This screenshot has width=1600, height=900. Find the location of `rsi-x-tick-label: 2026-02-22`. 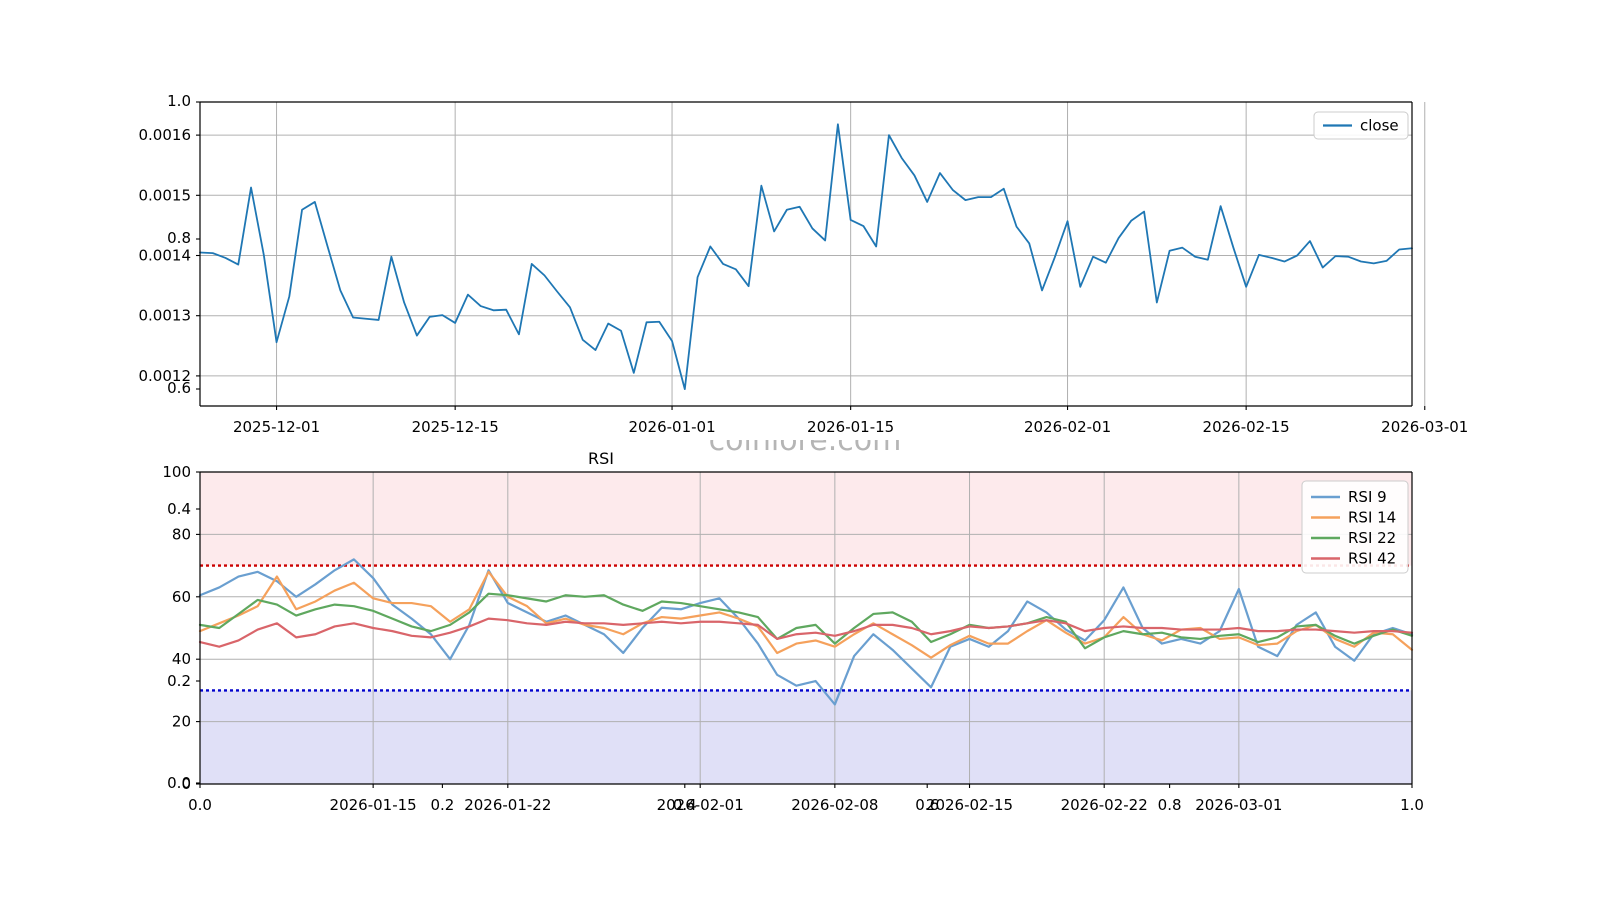

rsi-x-tick-label: 2026-02-22 is located at coordinates (1104, 805).